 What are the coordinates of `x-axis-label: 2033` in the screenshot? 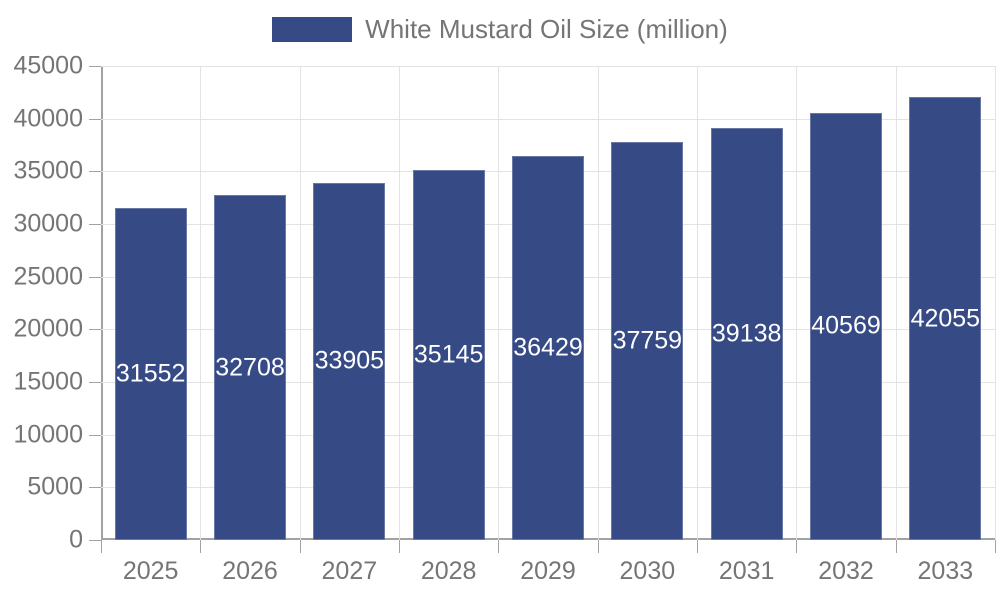 It's located at (945, 571).